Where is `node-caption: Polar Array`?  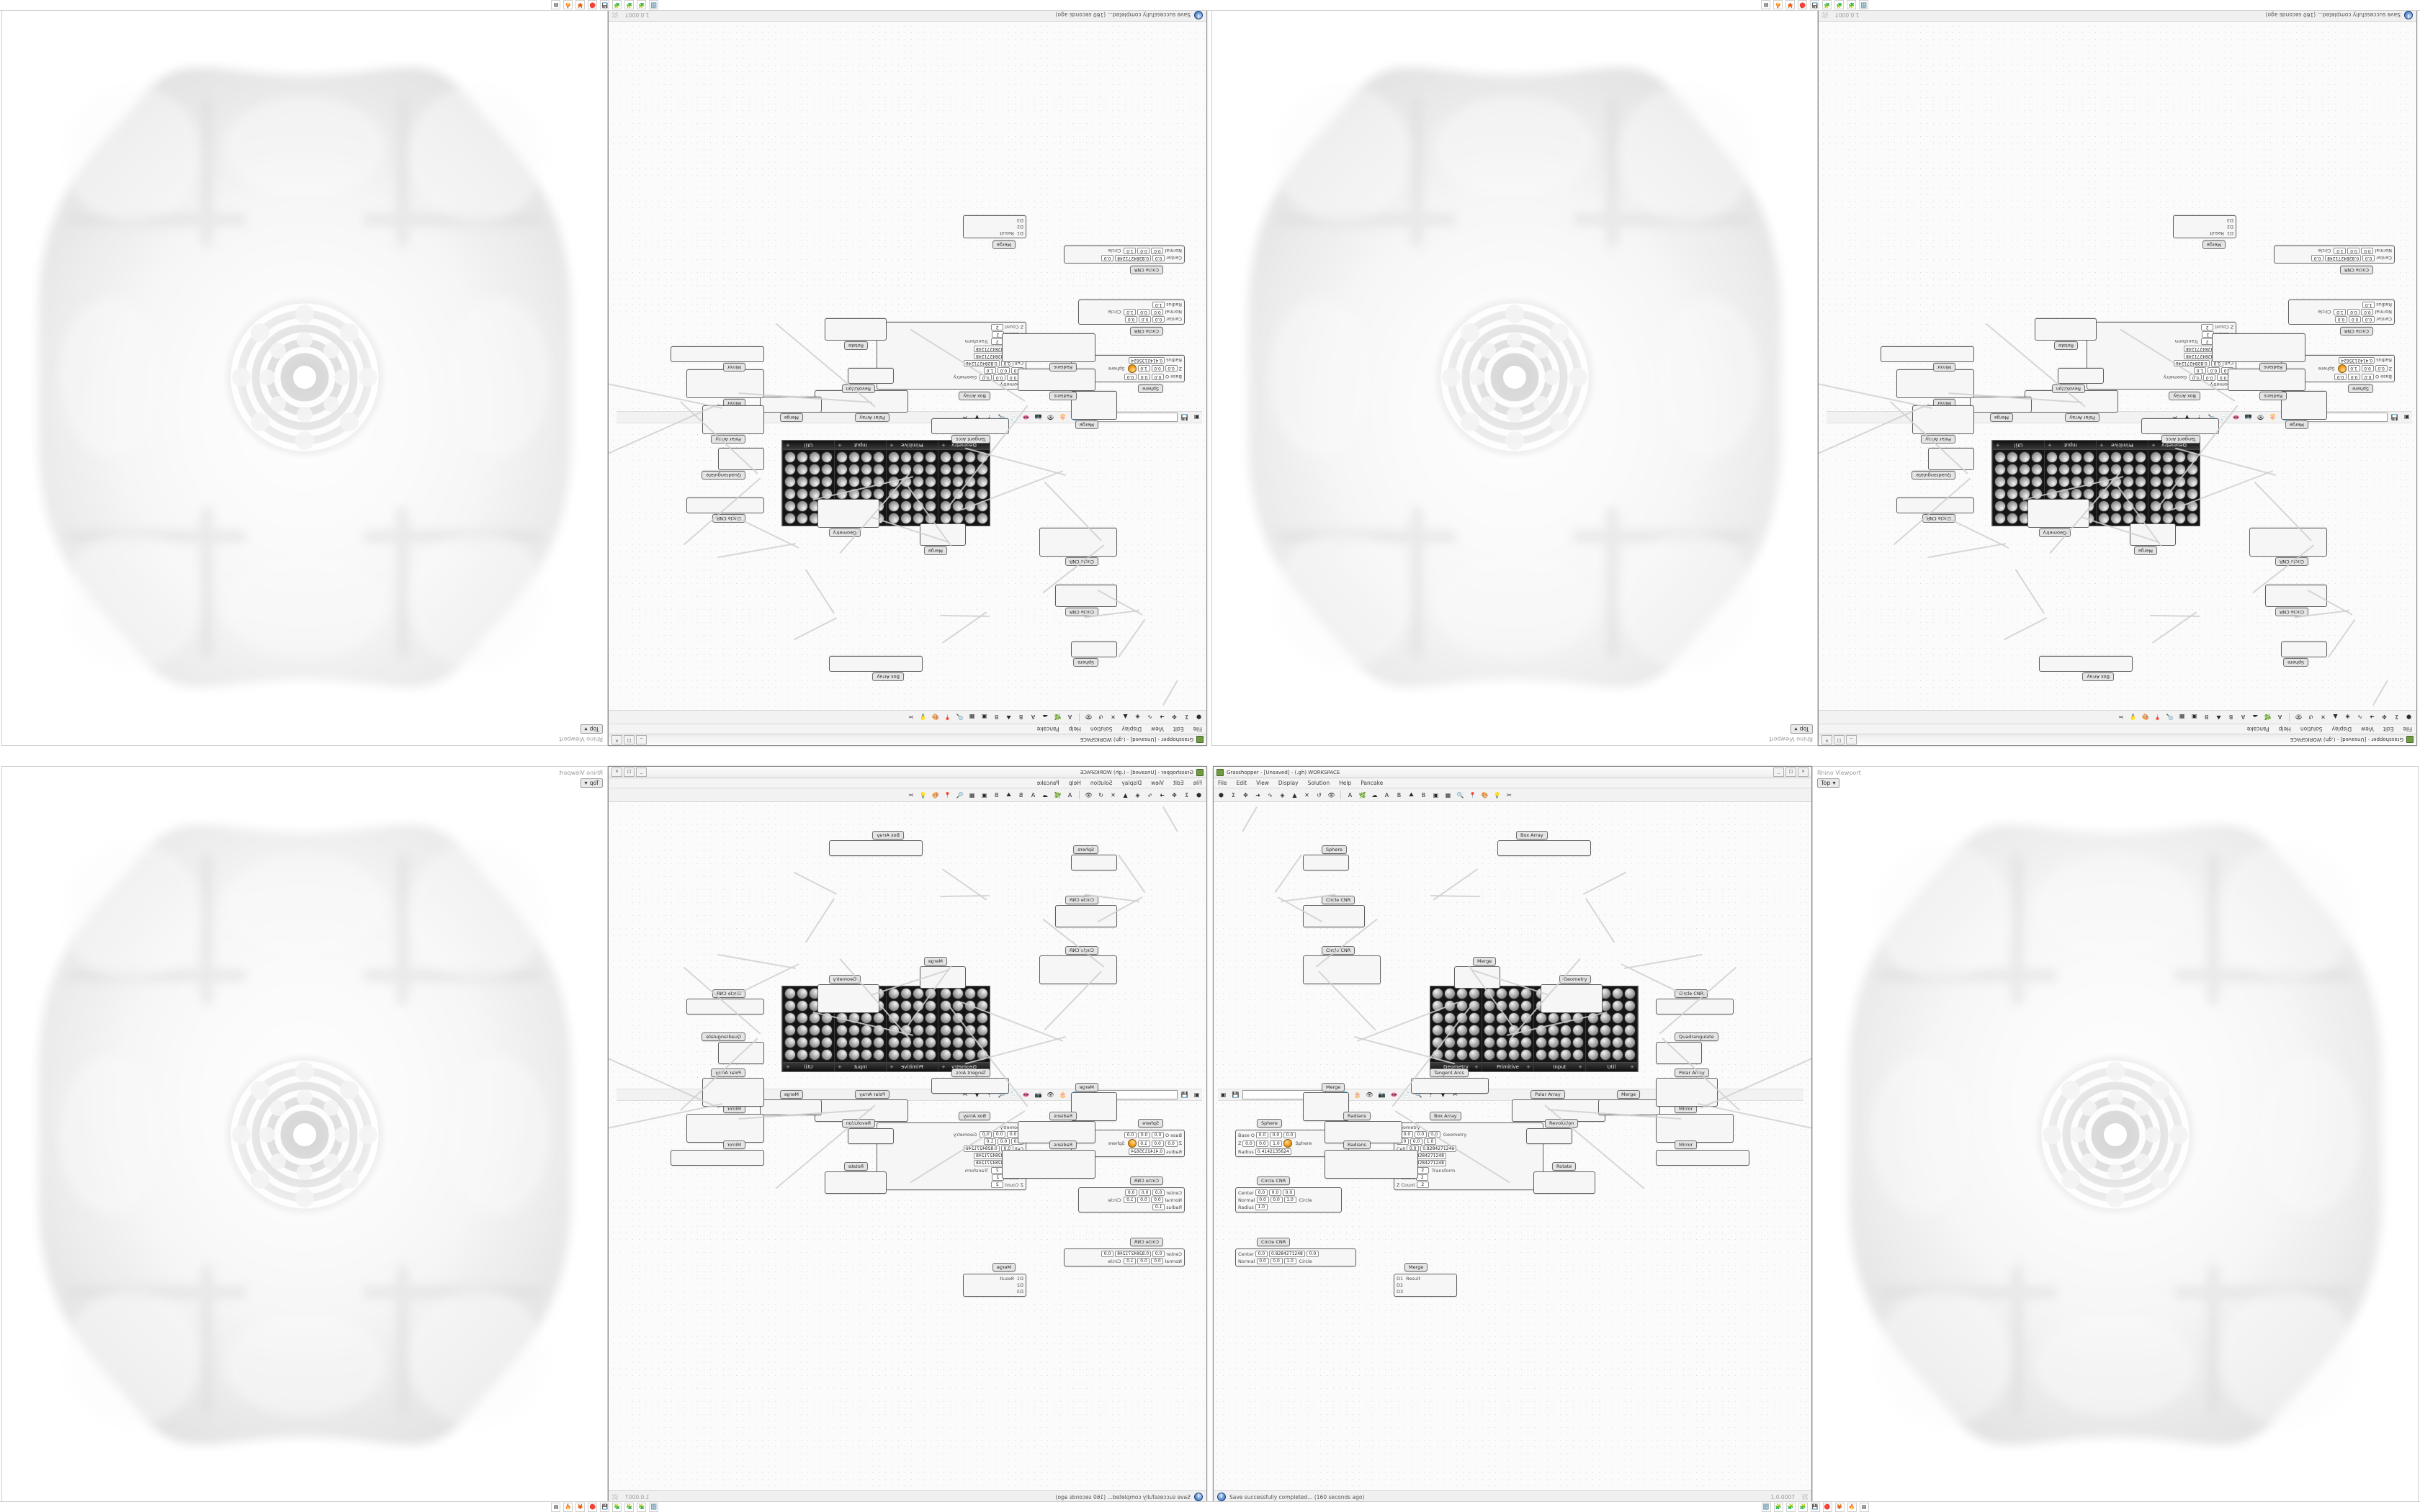
node-caption: Polar Array is located at coordinates (872, 417).